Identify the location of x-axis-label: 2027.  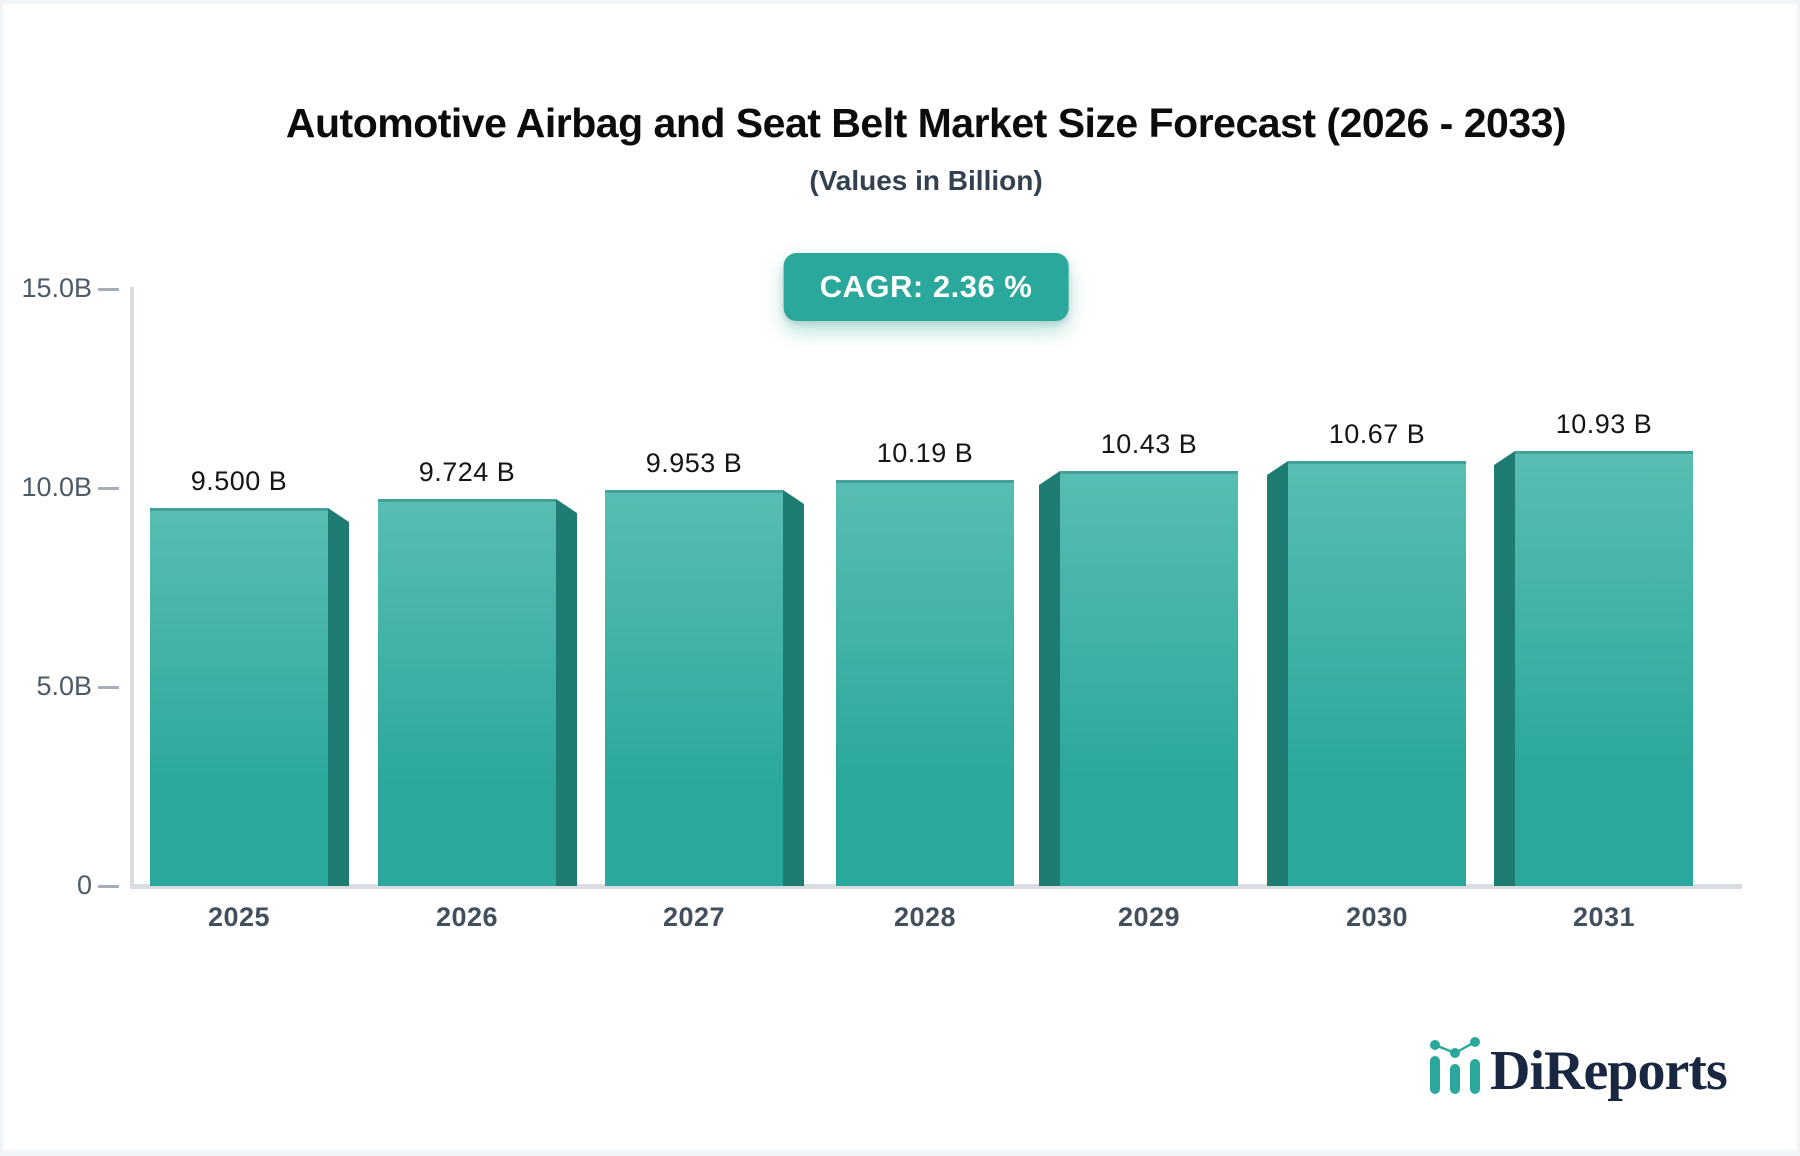
(694, 917).